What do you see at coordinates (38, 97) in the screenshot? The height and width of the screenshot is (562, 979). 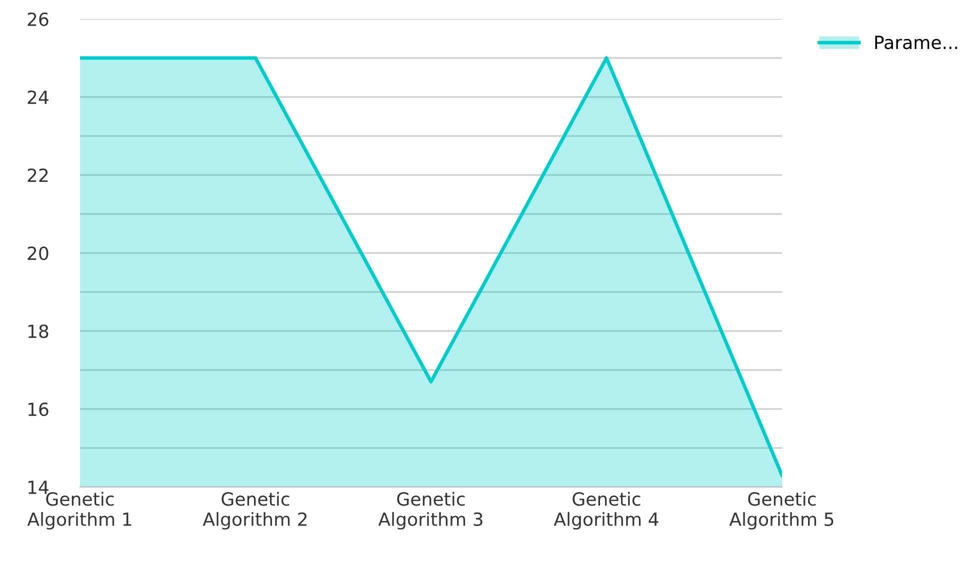 I see `y-tick-label: 24` at bounding box center [38, 97].